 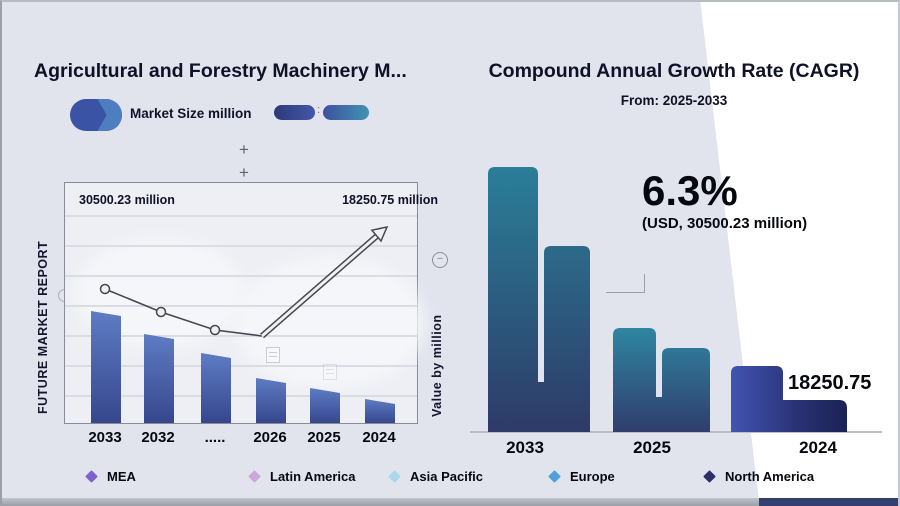 I want to click on future-market-report-watermark: FUTURE MARKET REPORT, so click(x=43, y=327).